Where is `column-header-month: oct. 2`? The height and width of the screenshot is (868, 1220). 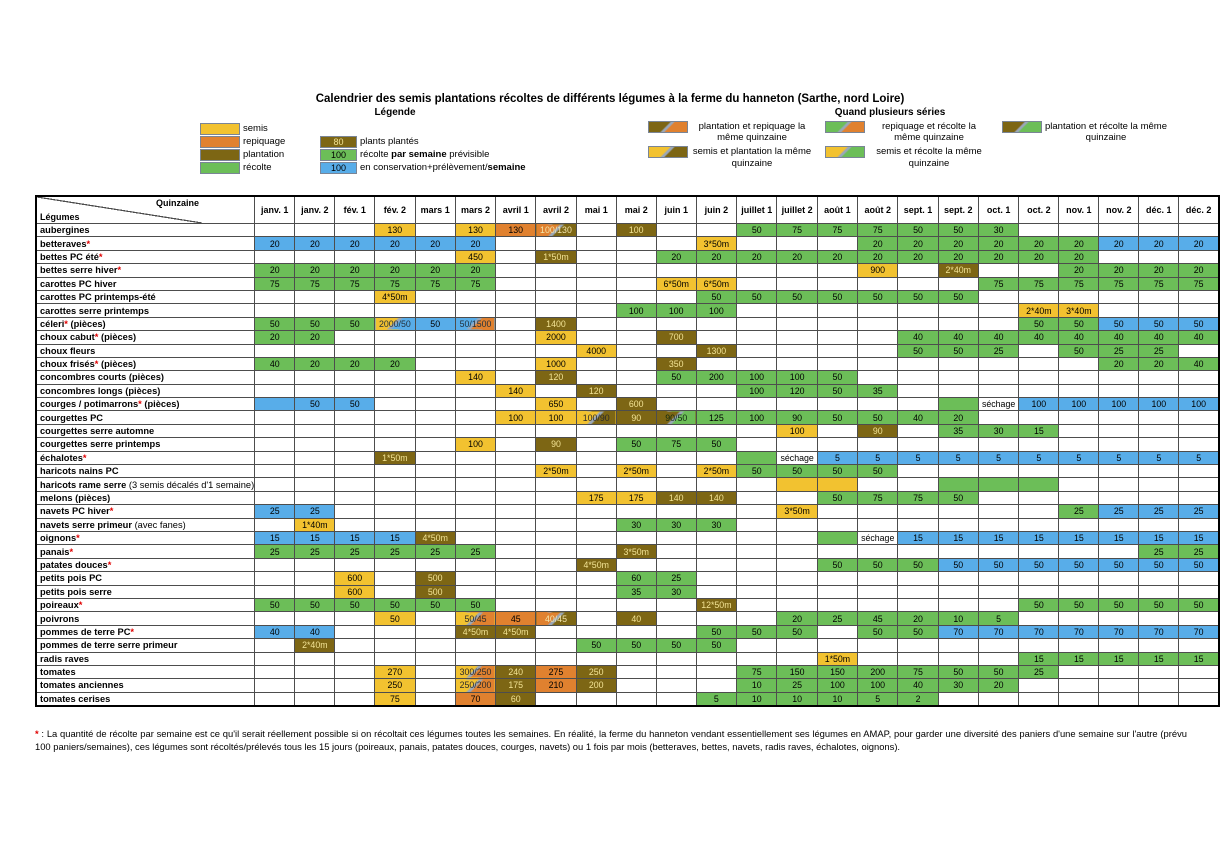 column-header-month: oct. 2 is located at coordinates (1039, 209).